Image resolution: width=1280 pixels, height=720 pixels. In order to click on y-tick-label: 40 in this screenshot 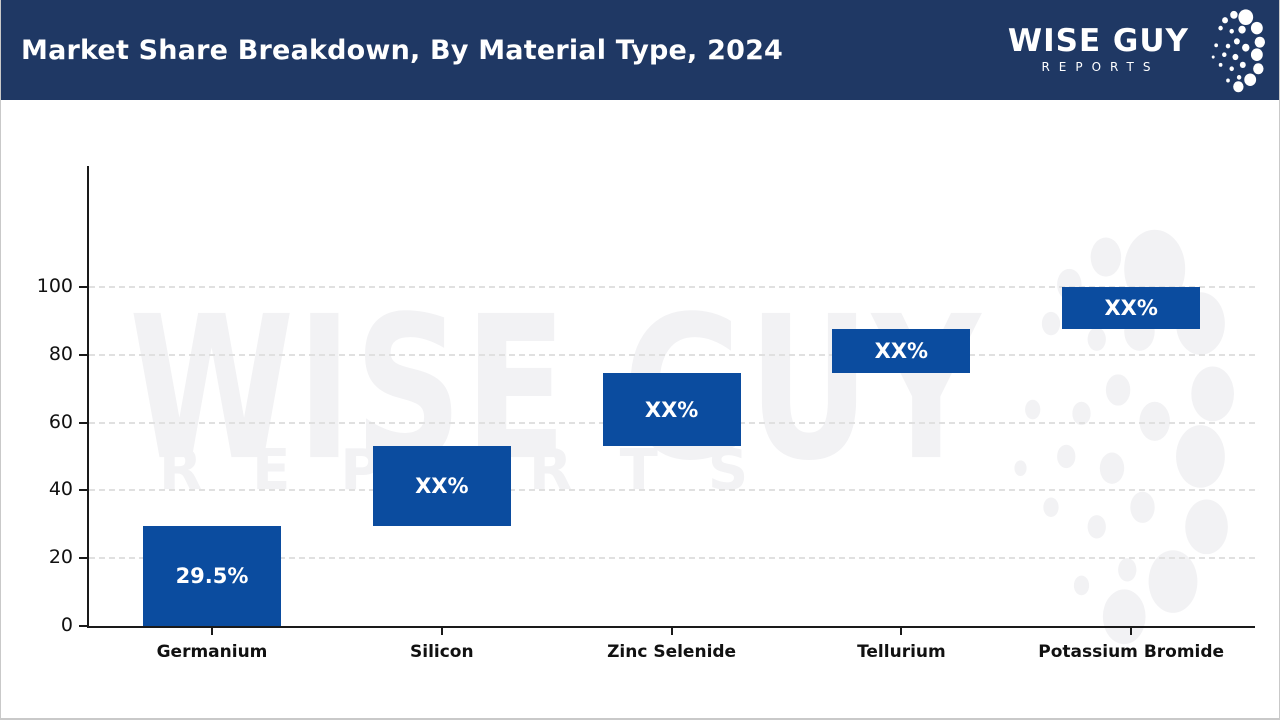, I will do `click(60, 489)`.